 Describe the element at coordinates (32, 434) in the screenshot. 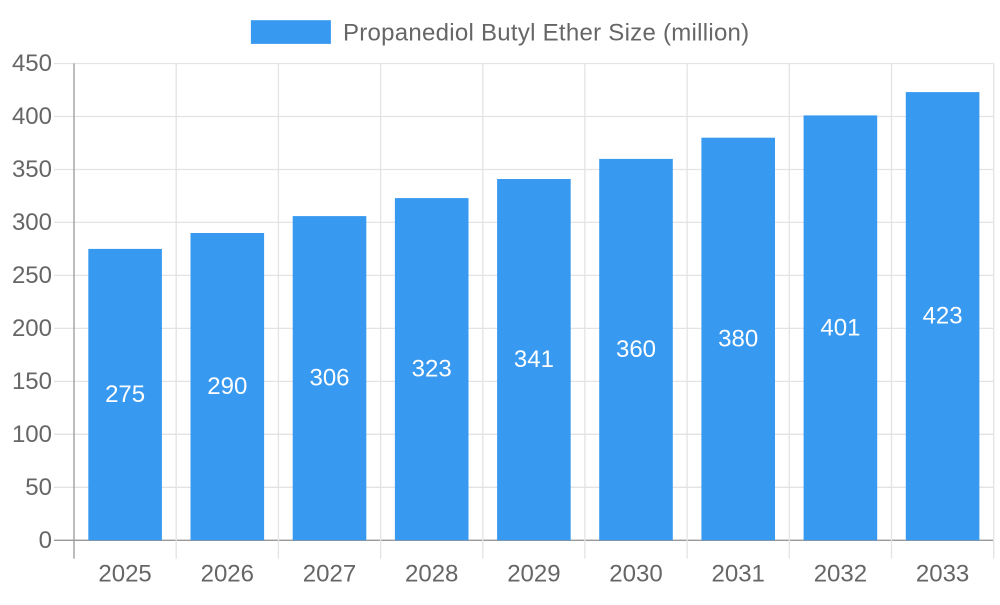

I see `svg-text: 100` at that location.